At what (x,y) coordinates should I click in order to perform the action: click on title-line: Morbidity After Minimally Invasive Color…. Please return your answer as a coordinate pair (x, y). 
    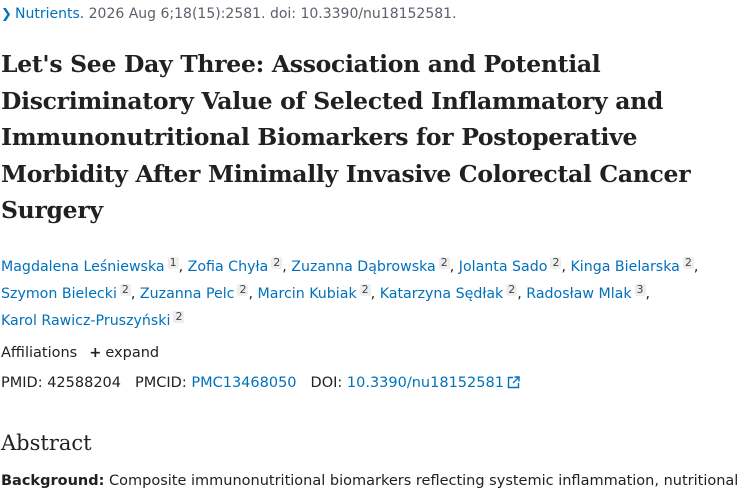
    Looking at the image, I should click on (346, 173).